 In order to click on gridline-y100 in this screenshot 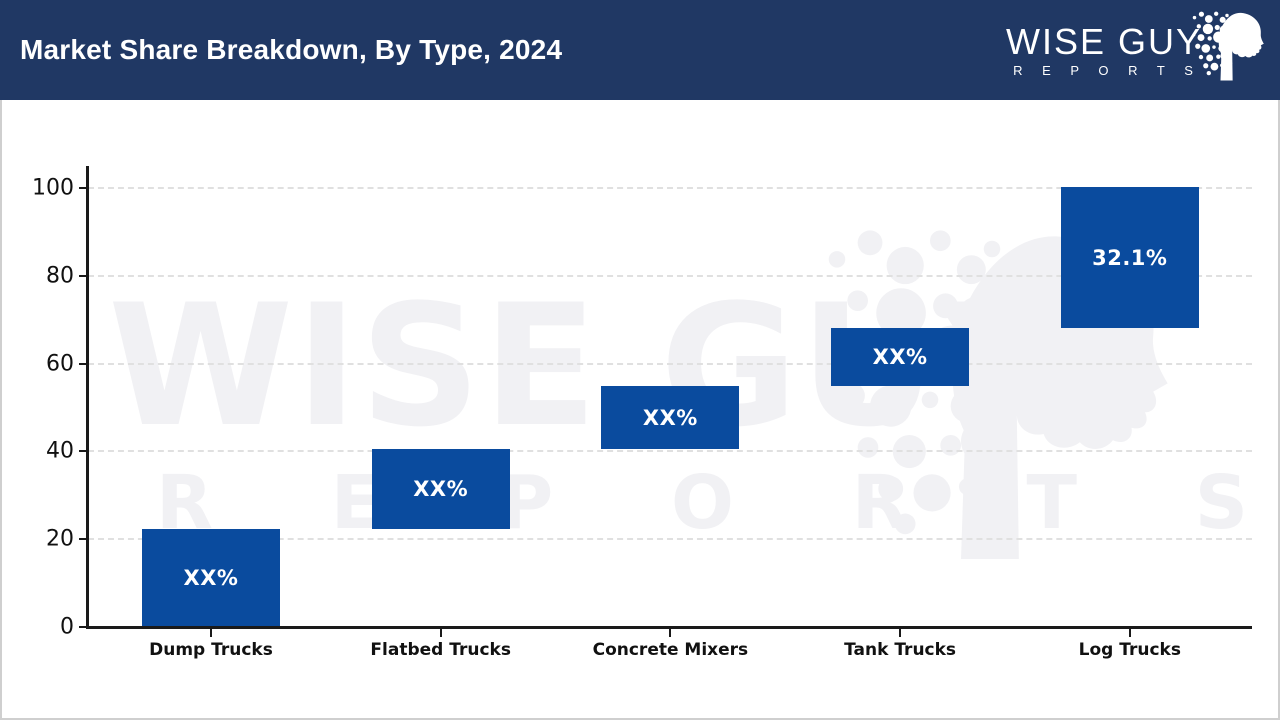, I will do `click(670, 188)`.